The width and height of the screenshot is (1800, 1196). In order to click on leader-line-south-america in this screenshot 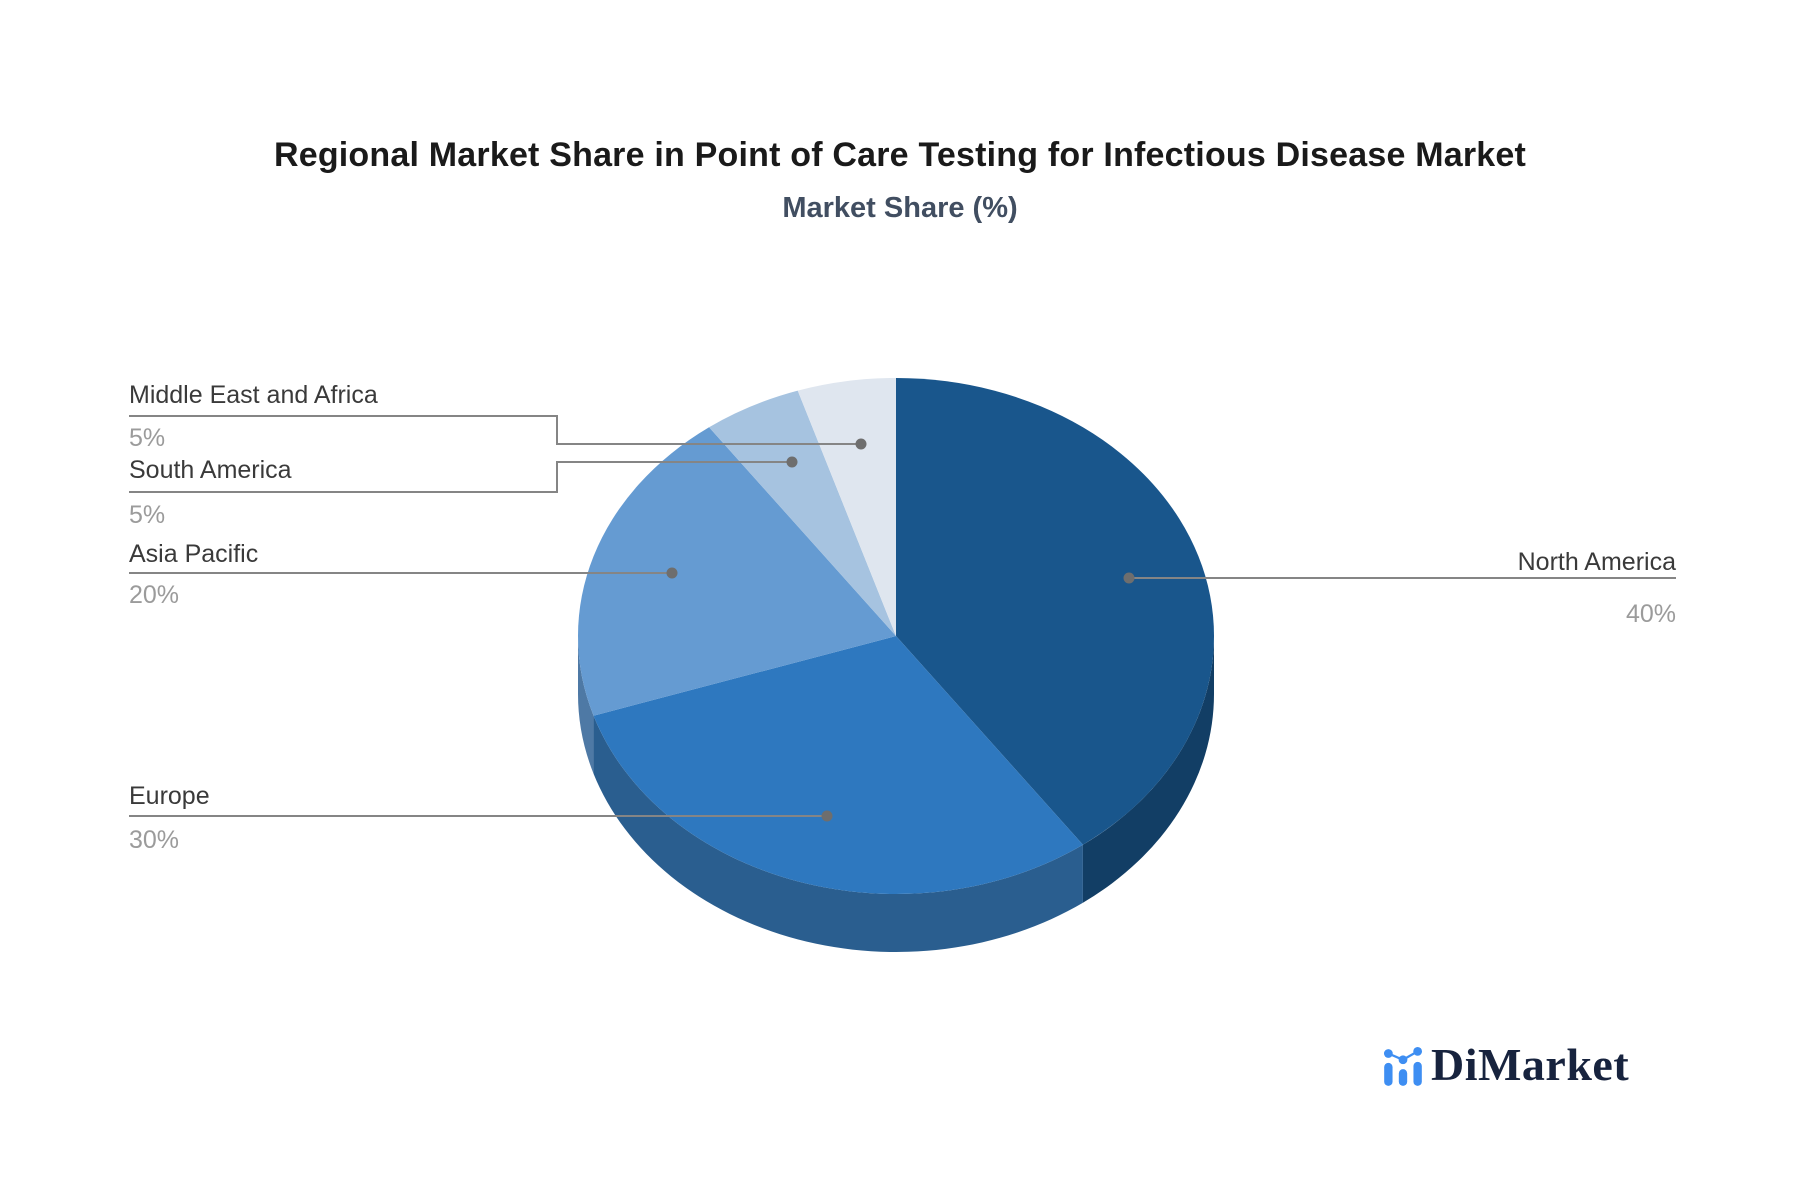, I will do `click(460, 477)`.